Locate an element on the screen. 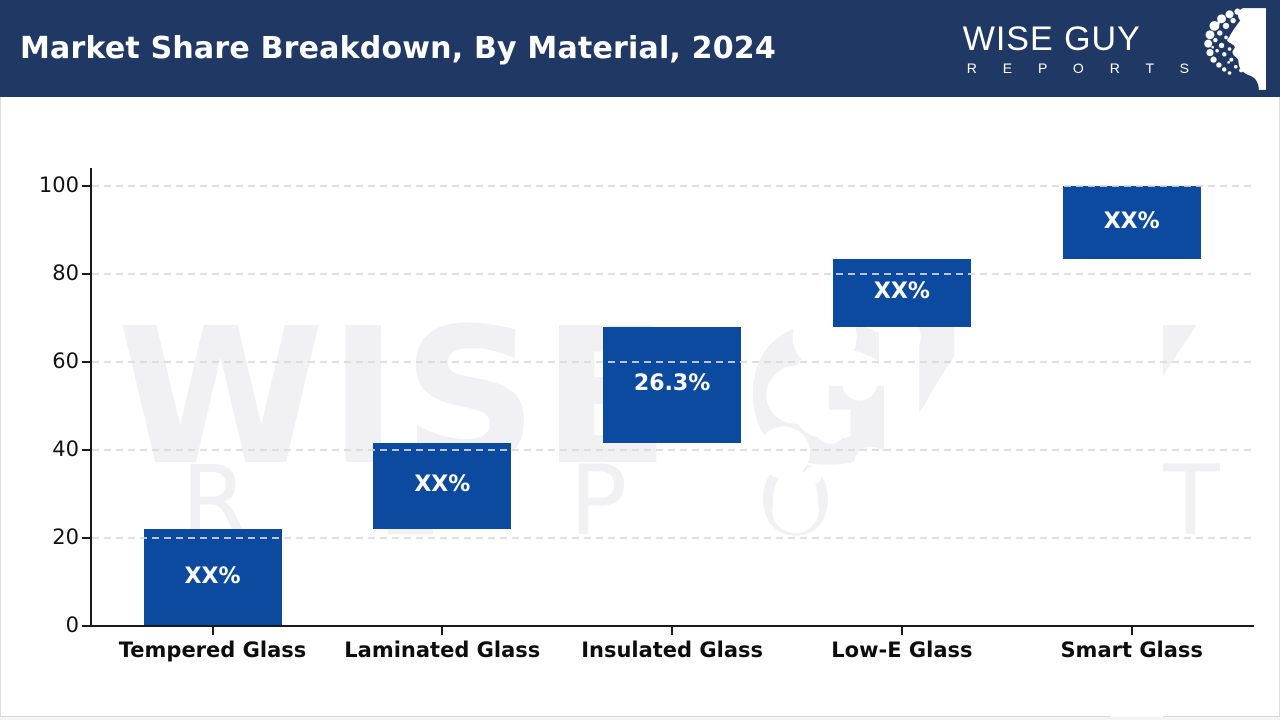 The image size is (1280, 720). y-tick-label: 20 is located at coordinates (65, 537).